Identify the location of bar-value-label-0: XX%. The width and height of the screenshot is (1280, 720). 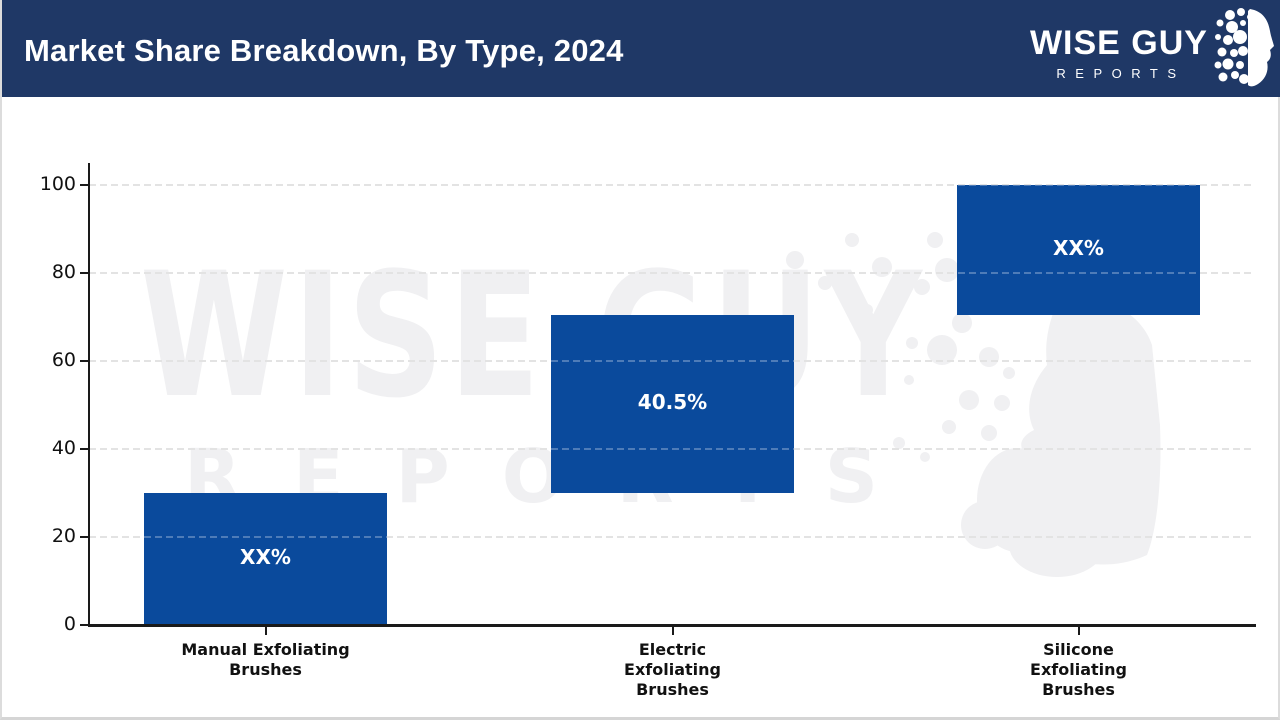
(265, 557).